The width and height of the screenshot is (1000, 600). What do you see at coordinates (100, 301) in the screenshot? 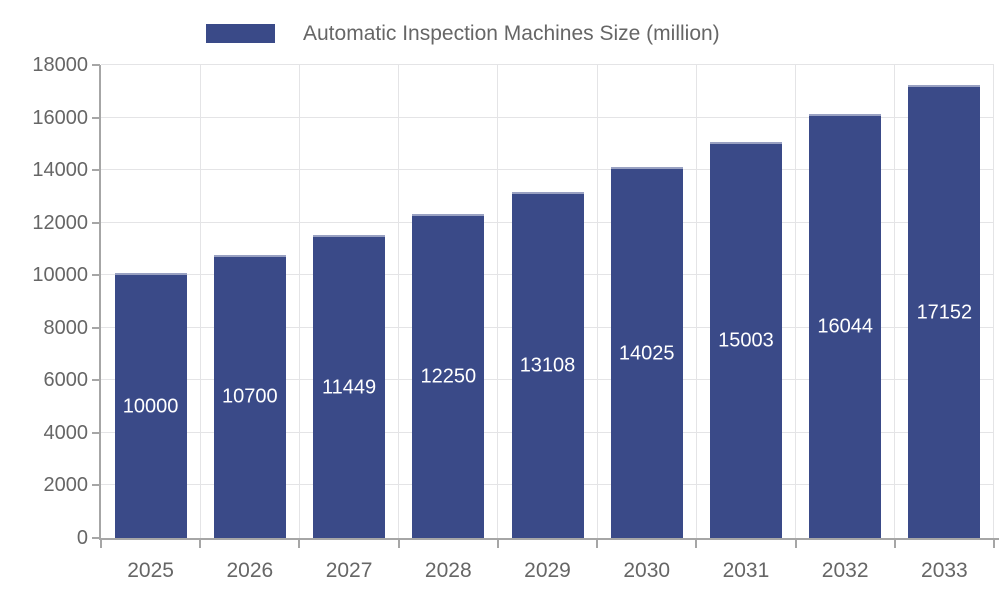
I see `y-axis-line` at bounding box center [100, 301].